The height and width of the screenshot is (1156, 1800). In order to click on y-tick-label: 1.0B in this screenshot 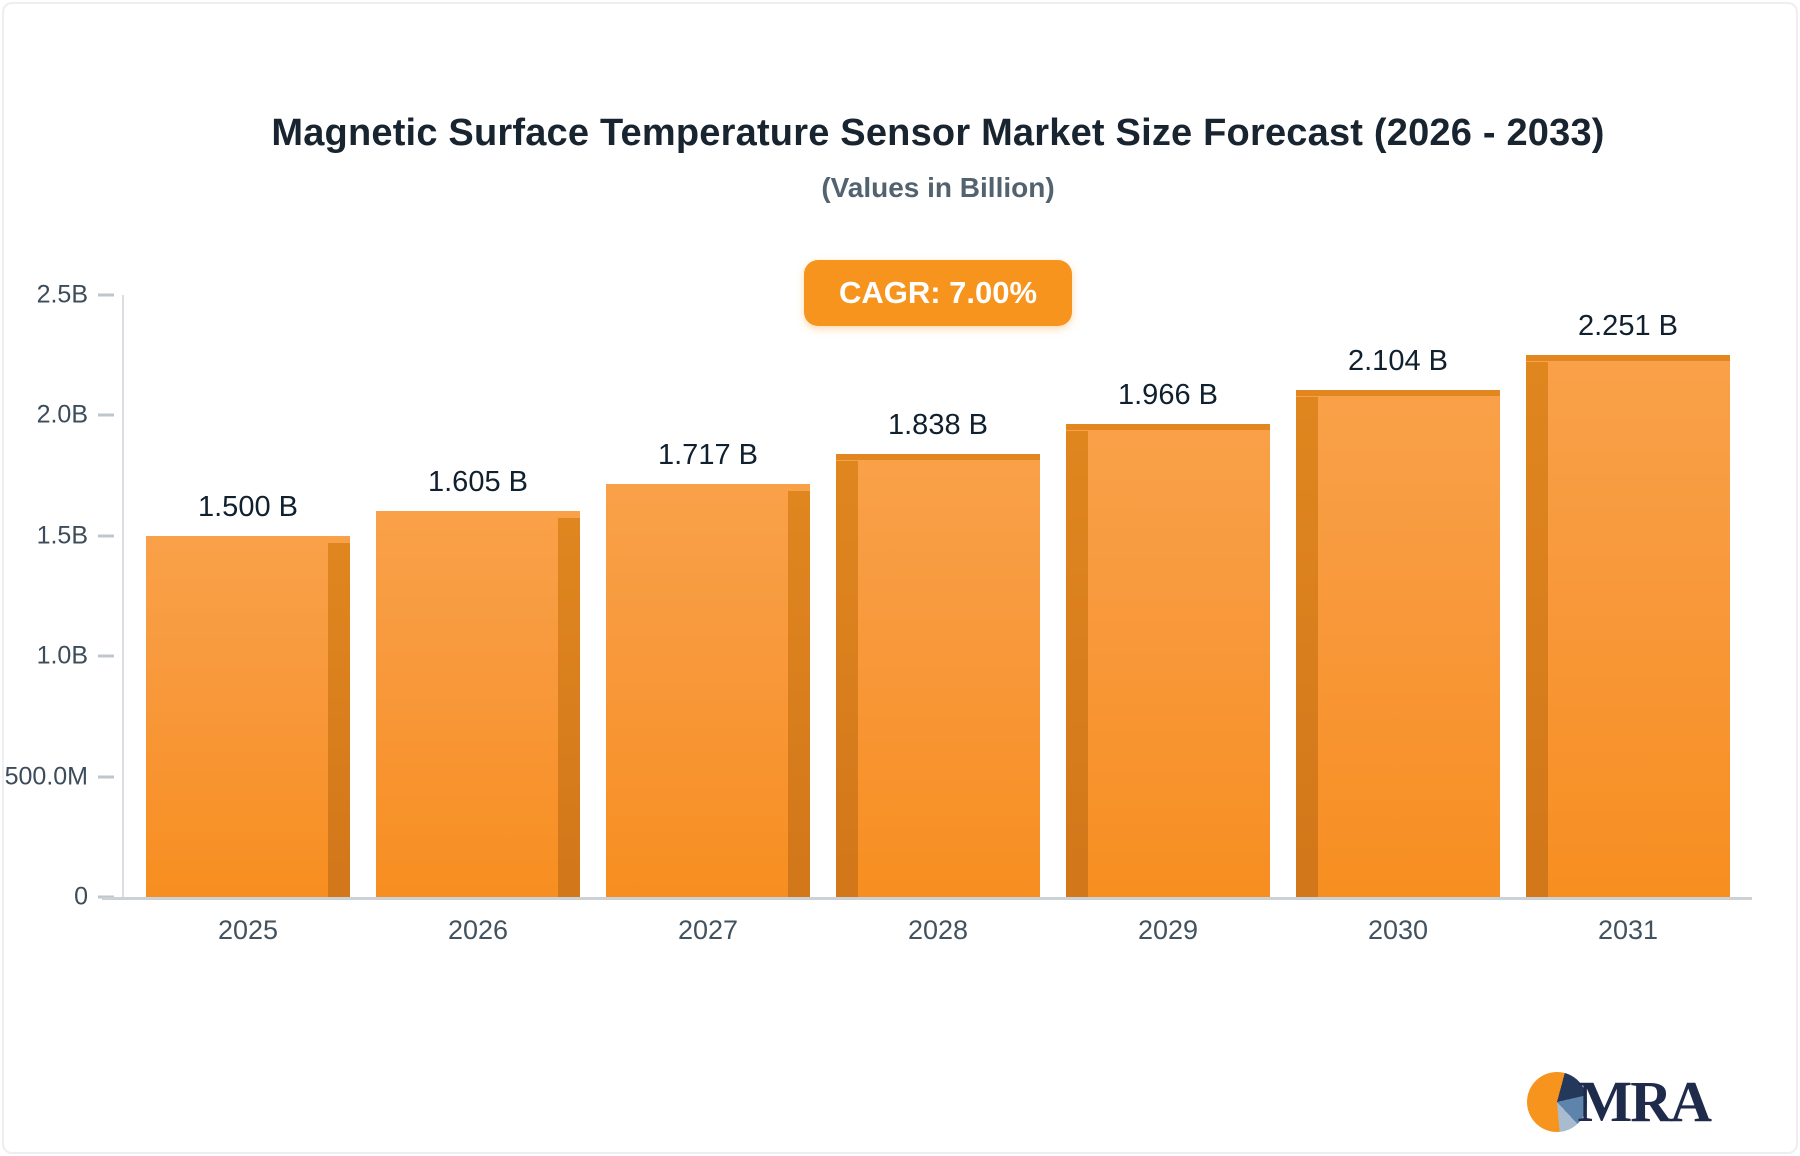, I will do `click(62, 655)`.